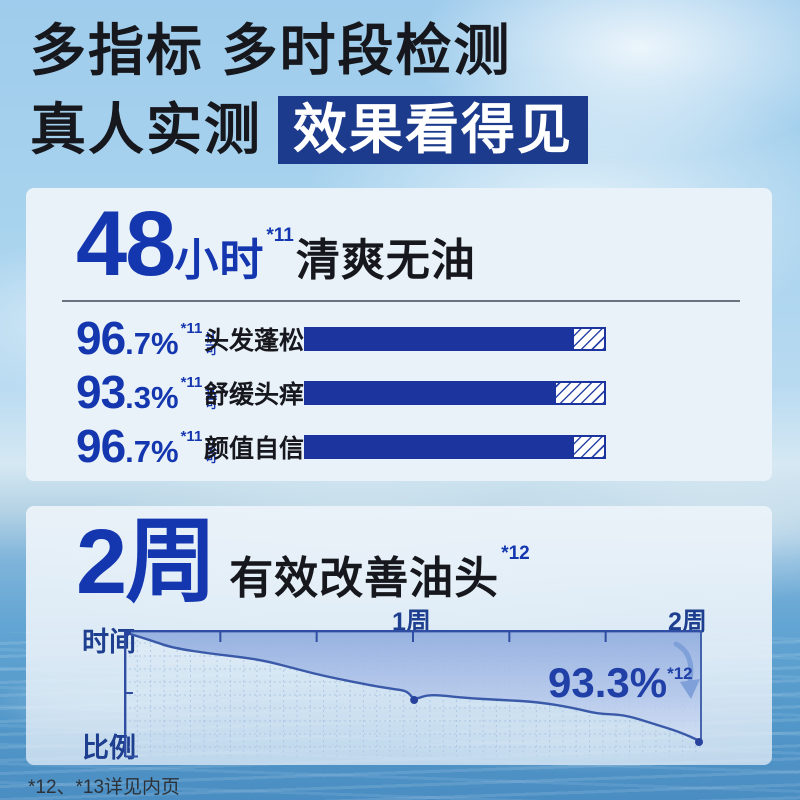 The height and width of the screenshot is (800, 800). Describe the element at coordinates (608, 682) in the screenshot. I see `annotation-value: 93.3%` at that location.